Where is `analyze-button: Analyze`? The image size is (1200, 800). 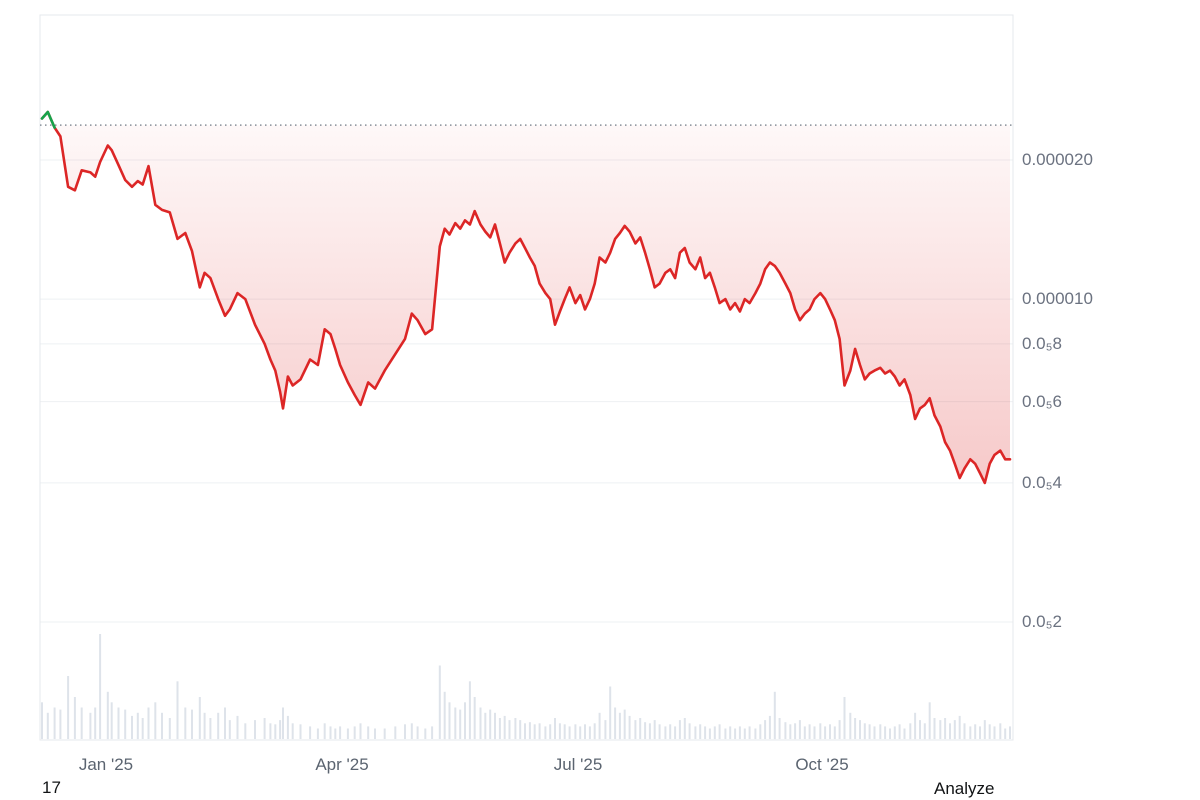 analyze-button: Analyze is located at coordinates (964, 788).